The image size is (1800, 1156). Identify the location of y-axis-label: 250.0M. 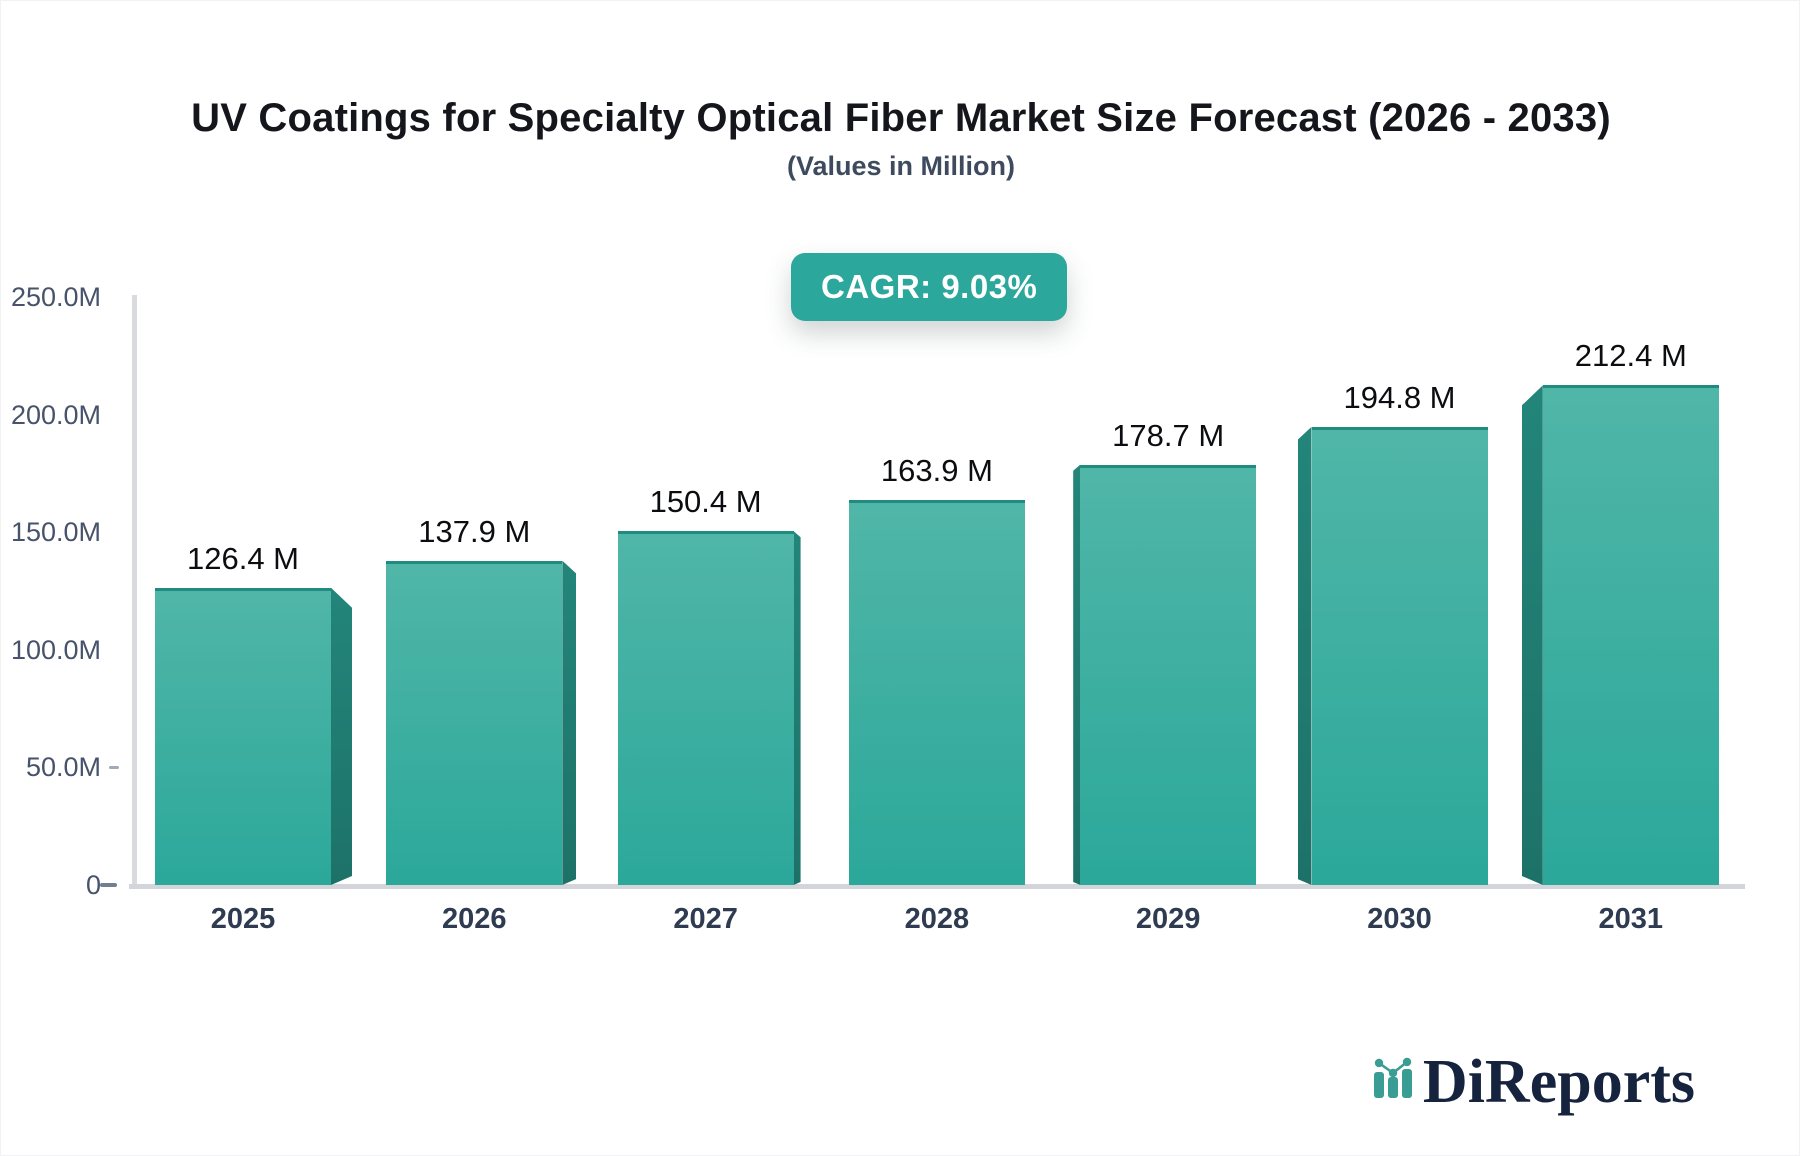
(55, 297).